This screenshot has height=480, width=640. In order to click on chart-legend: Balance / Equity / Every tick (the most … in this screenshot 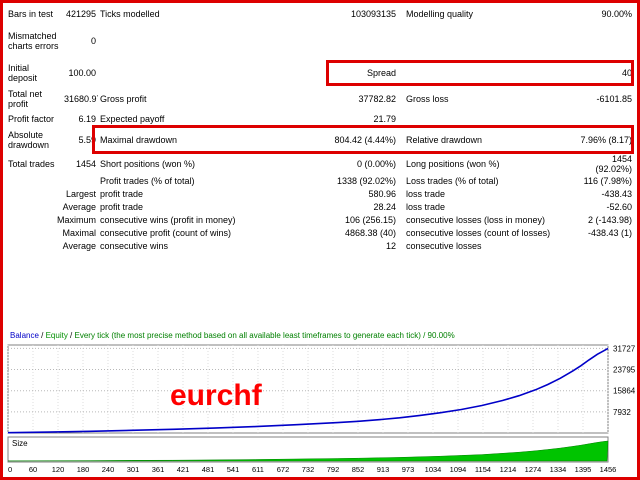, I will do `click(232, 336)`.